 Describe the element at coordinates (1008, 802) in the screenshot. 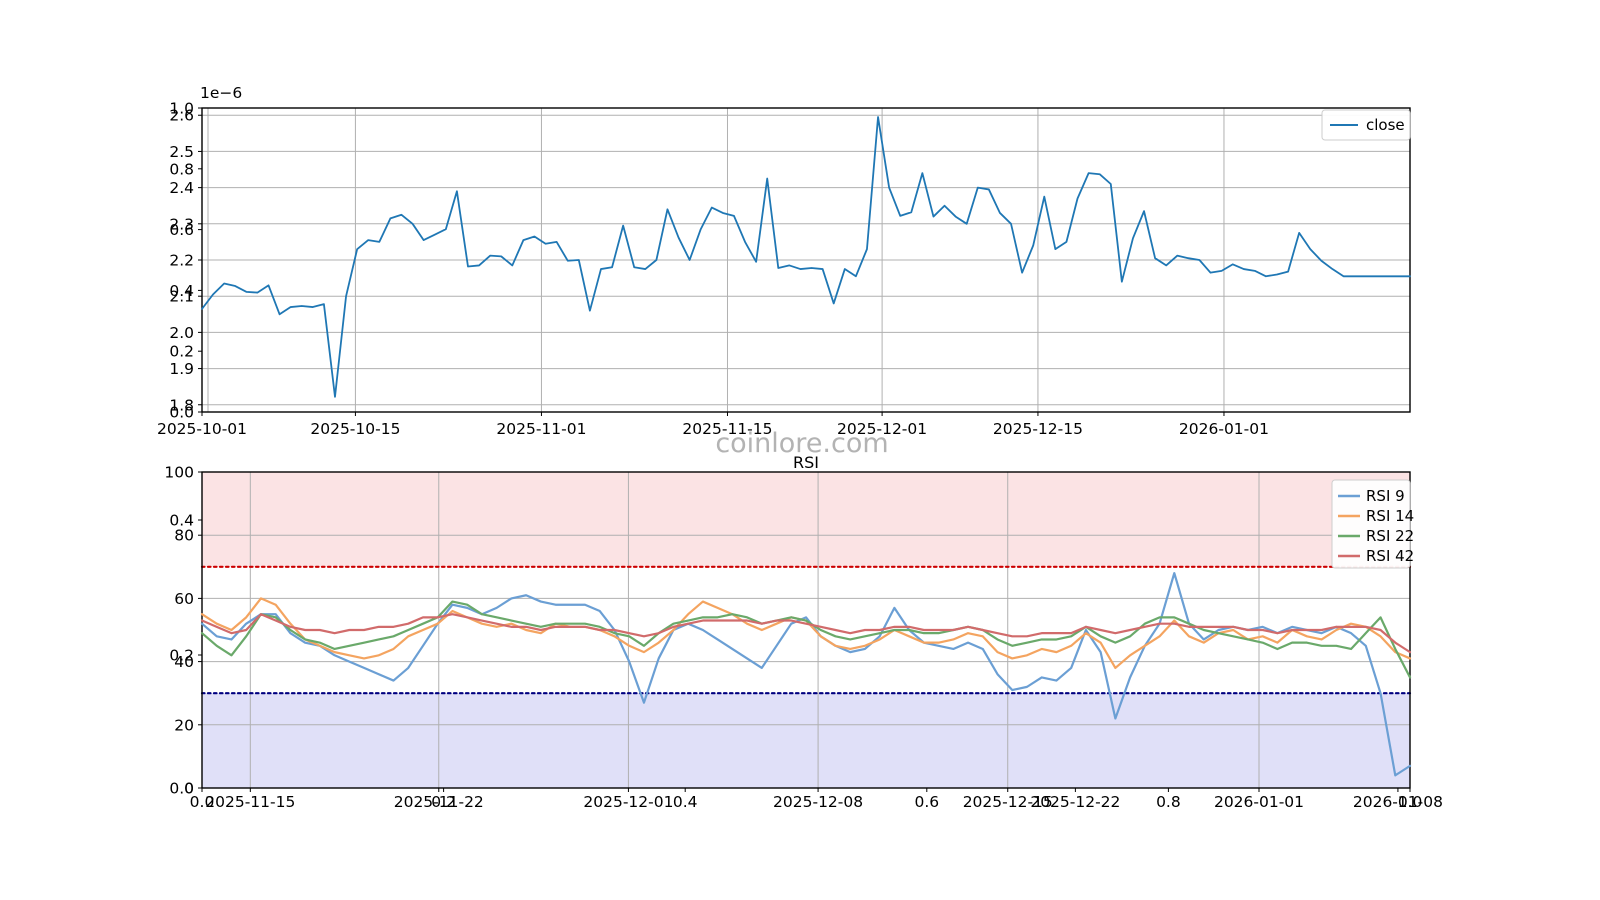

I see `rsi-xtick-label: 2025-12-15` at that location.